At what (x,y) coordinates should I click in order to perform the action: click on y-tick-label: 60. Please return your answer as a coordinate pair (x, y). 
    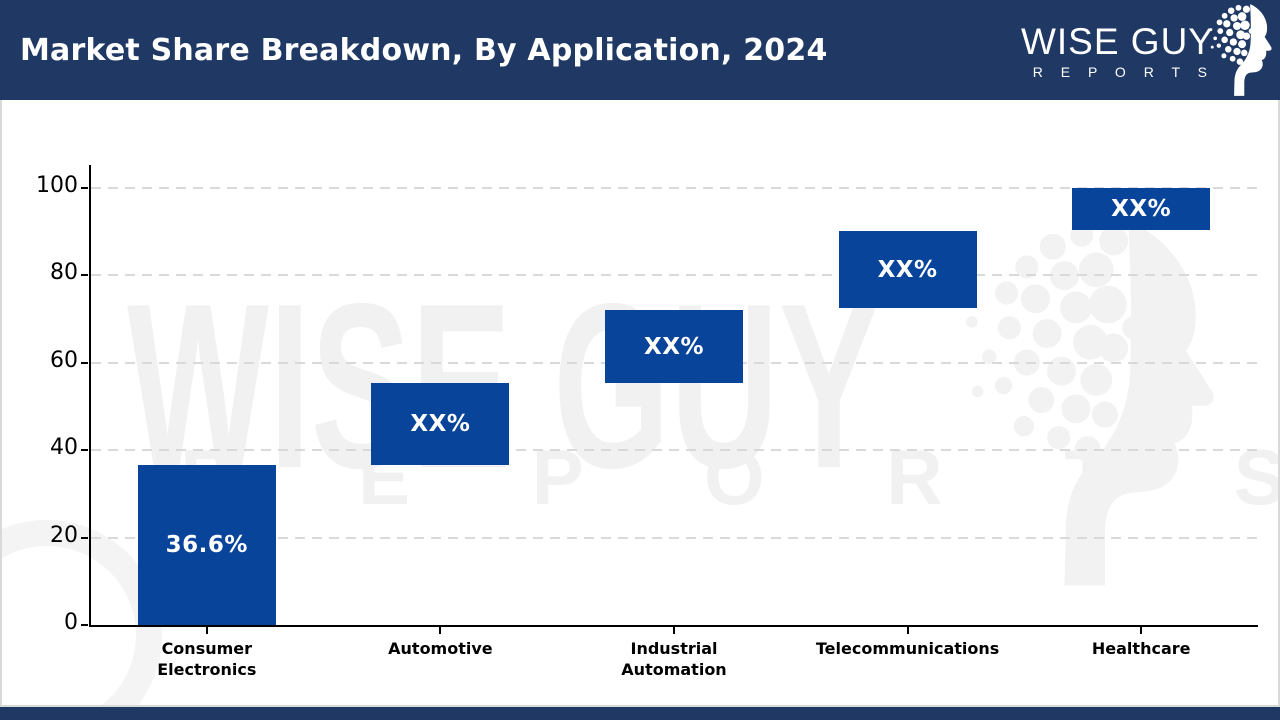
    Looking at the image, I should click on (64, 360).